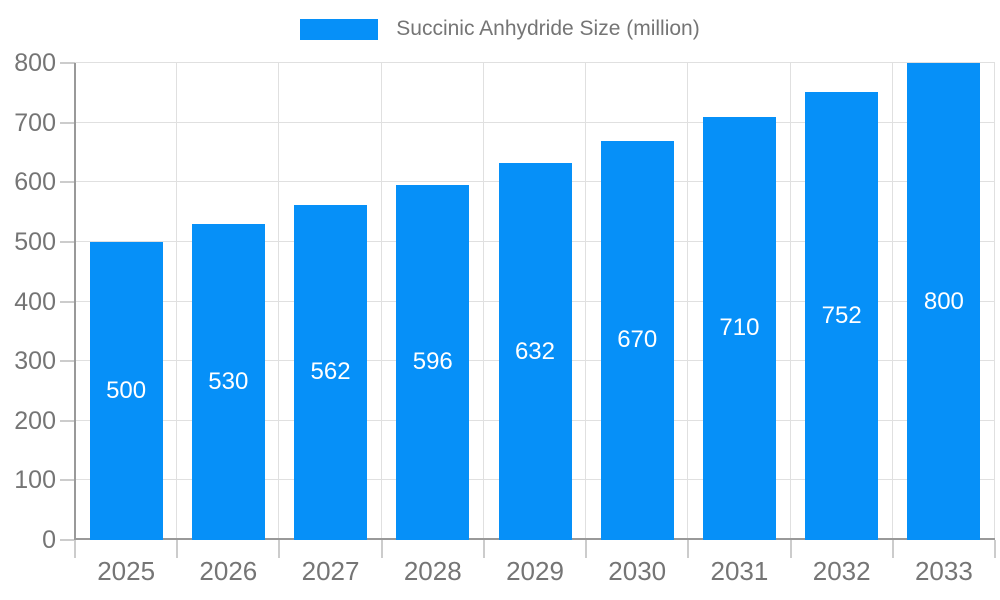 The width and height of the screenshot is (1000, 600). What do you see at coordinates (35, 301) in the screenshot?
I see `y-axis-label: 400` at bounding box center [35, 301].